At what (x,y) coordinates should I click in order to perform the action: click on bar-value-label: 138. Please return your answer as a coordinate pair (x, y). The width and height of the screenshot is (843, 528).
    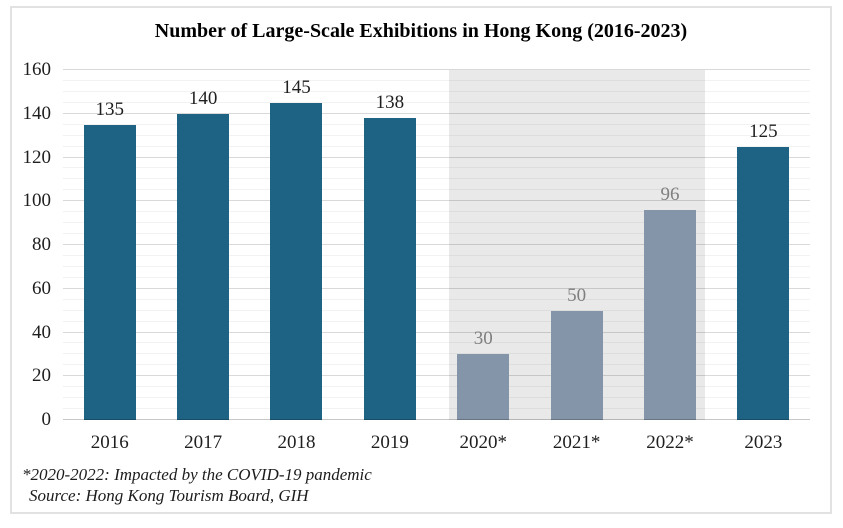
    Looking at the image, I should click on (390, 103).